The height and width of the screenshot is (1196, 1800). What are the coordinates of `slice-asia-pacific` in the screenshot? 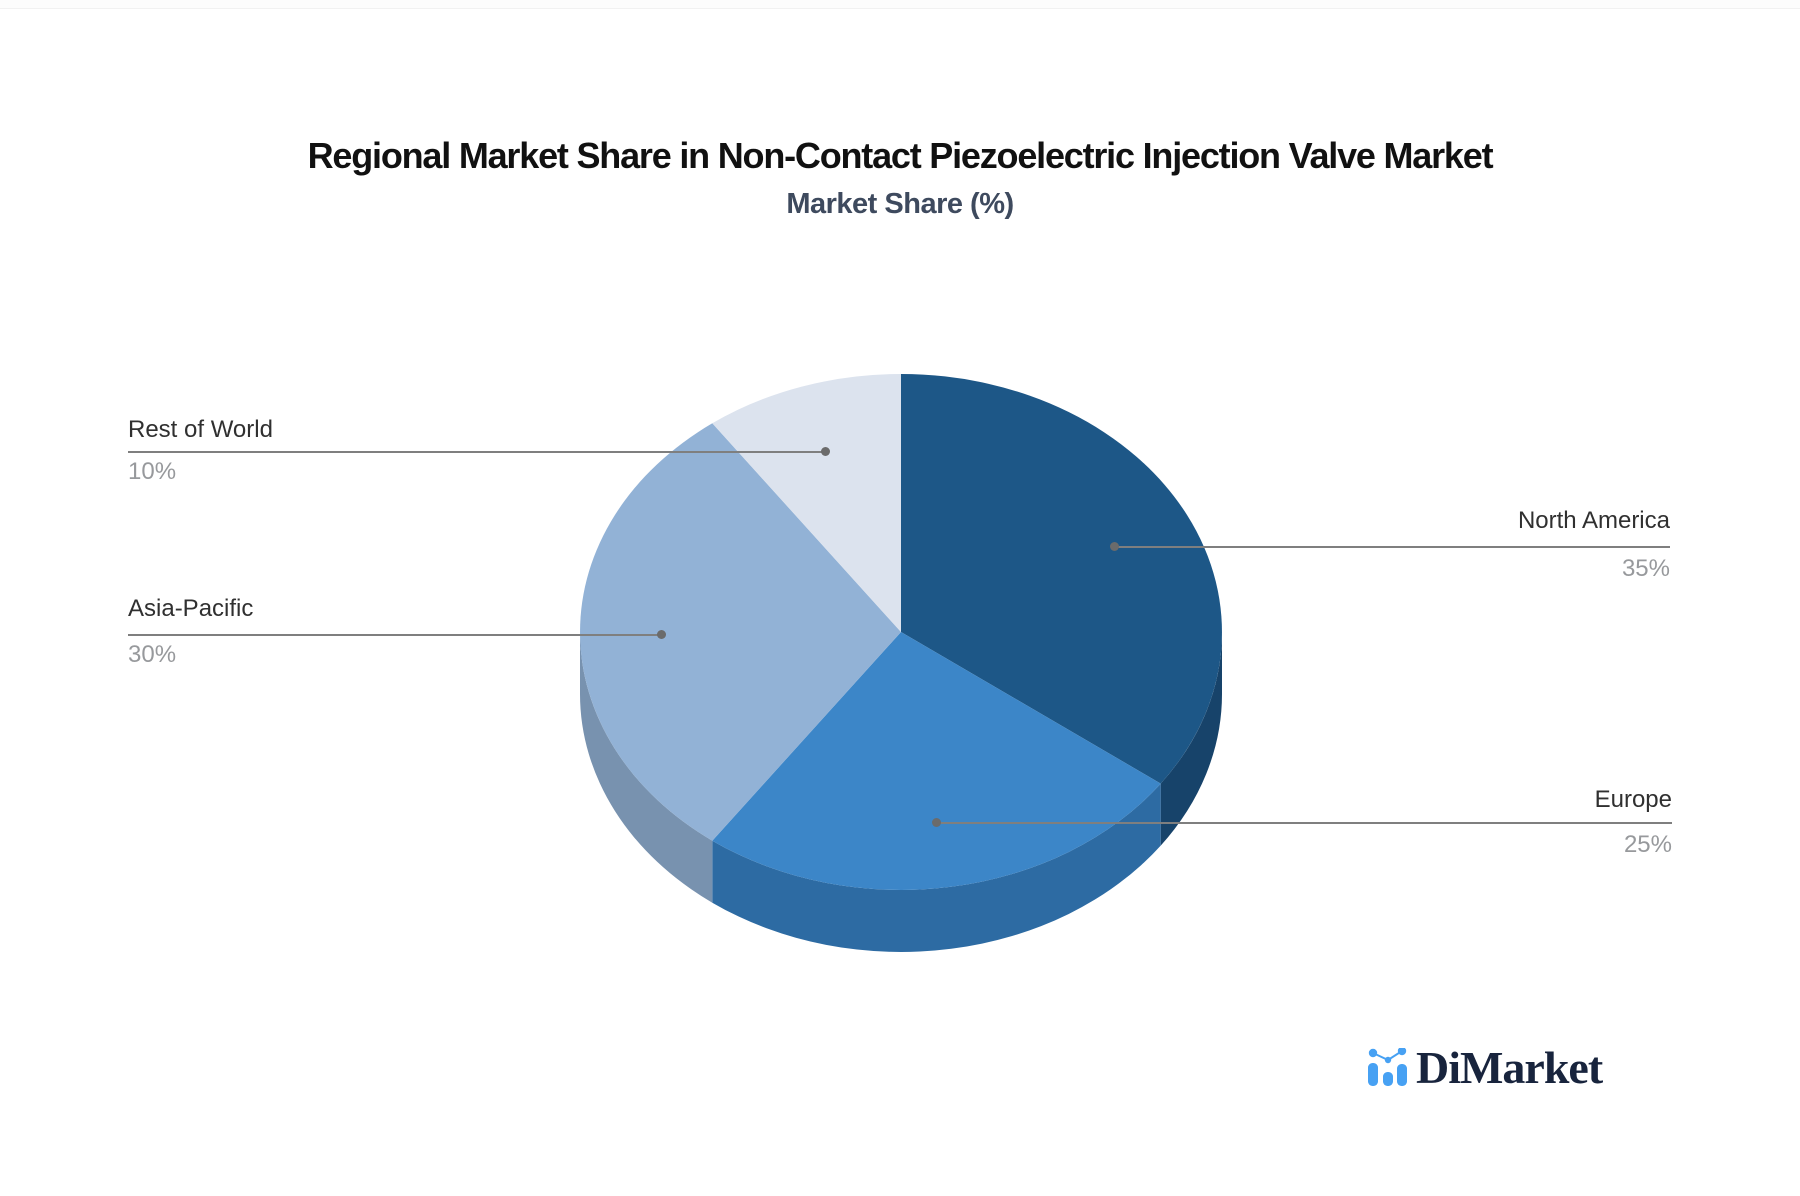 It's located at (740, 632).